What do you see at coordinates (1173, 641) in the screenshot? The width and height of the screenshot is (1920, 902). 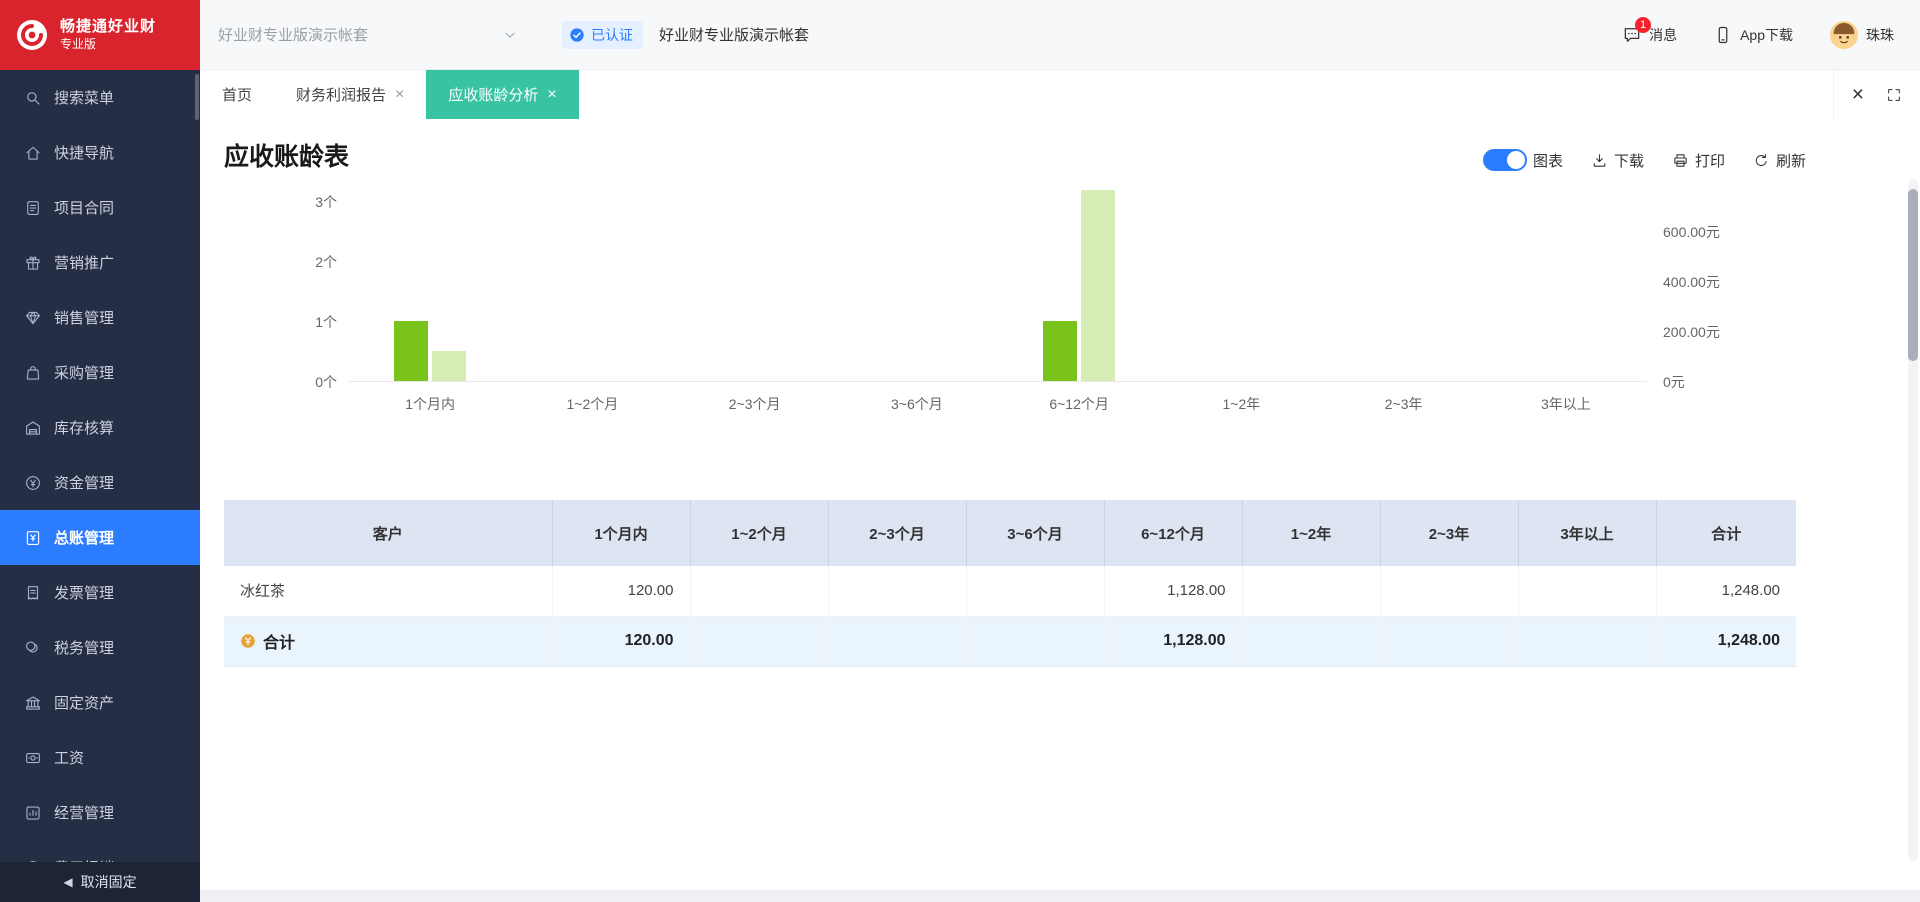 I see `total-value-cell: 1,128.00` at bounding box center [1173, 641].